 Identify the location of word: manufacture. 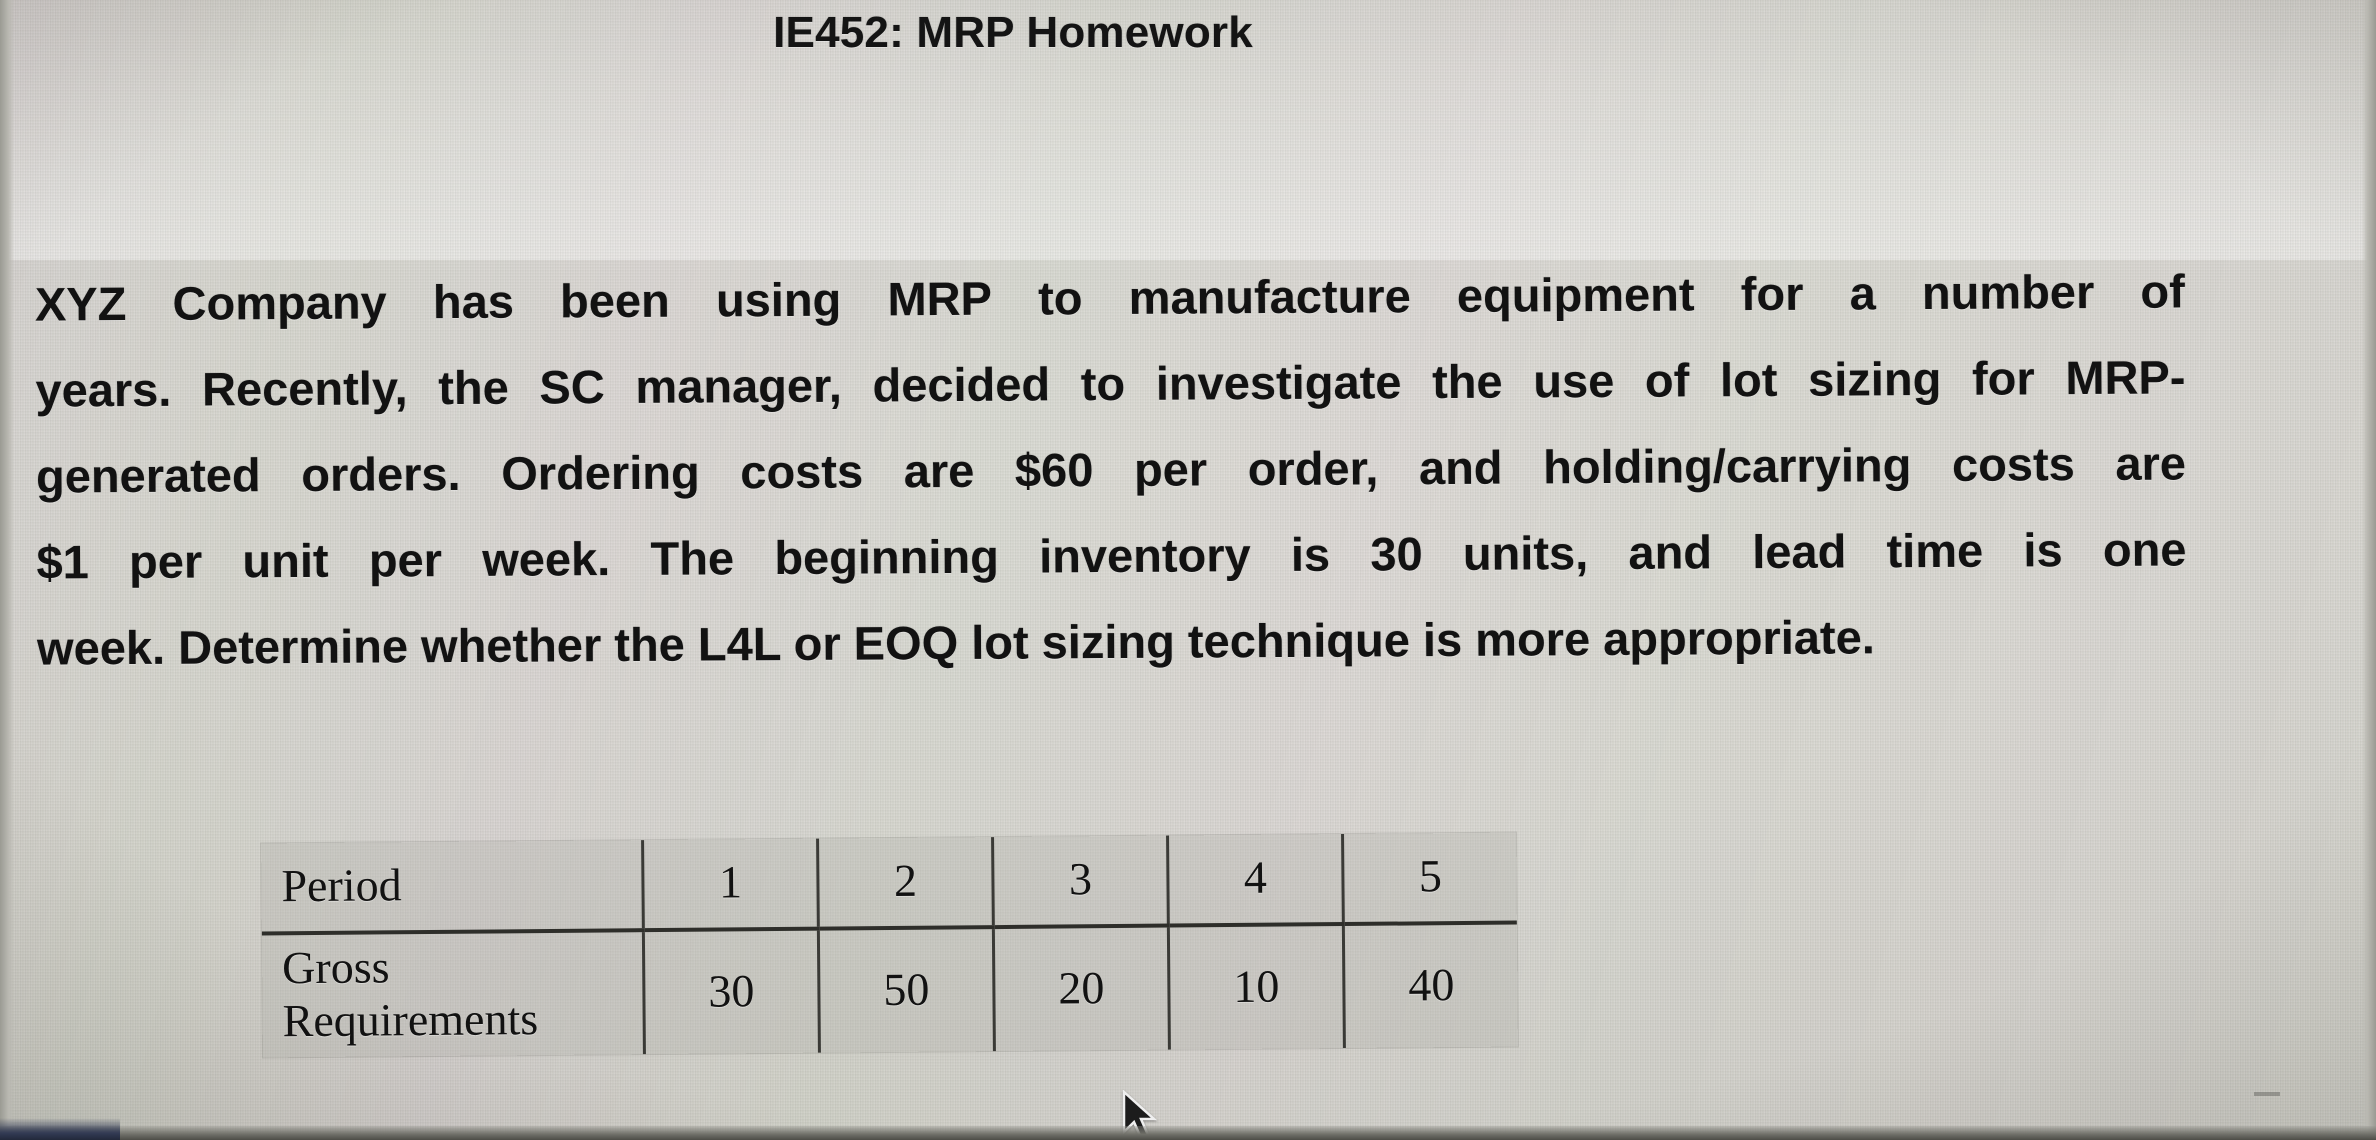
(1269, 296).